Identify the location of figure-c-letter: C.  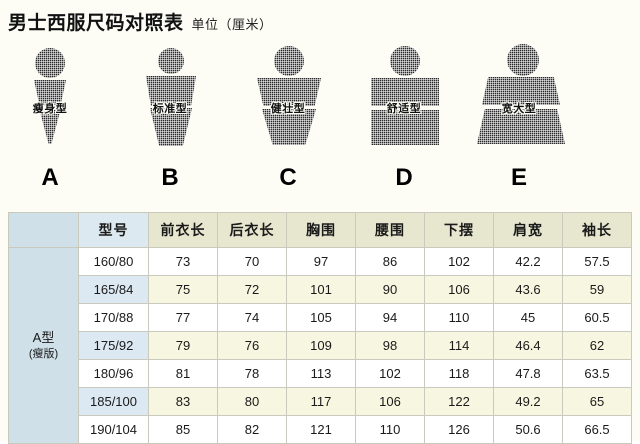
(288, 177).